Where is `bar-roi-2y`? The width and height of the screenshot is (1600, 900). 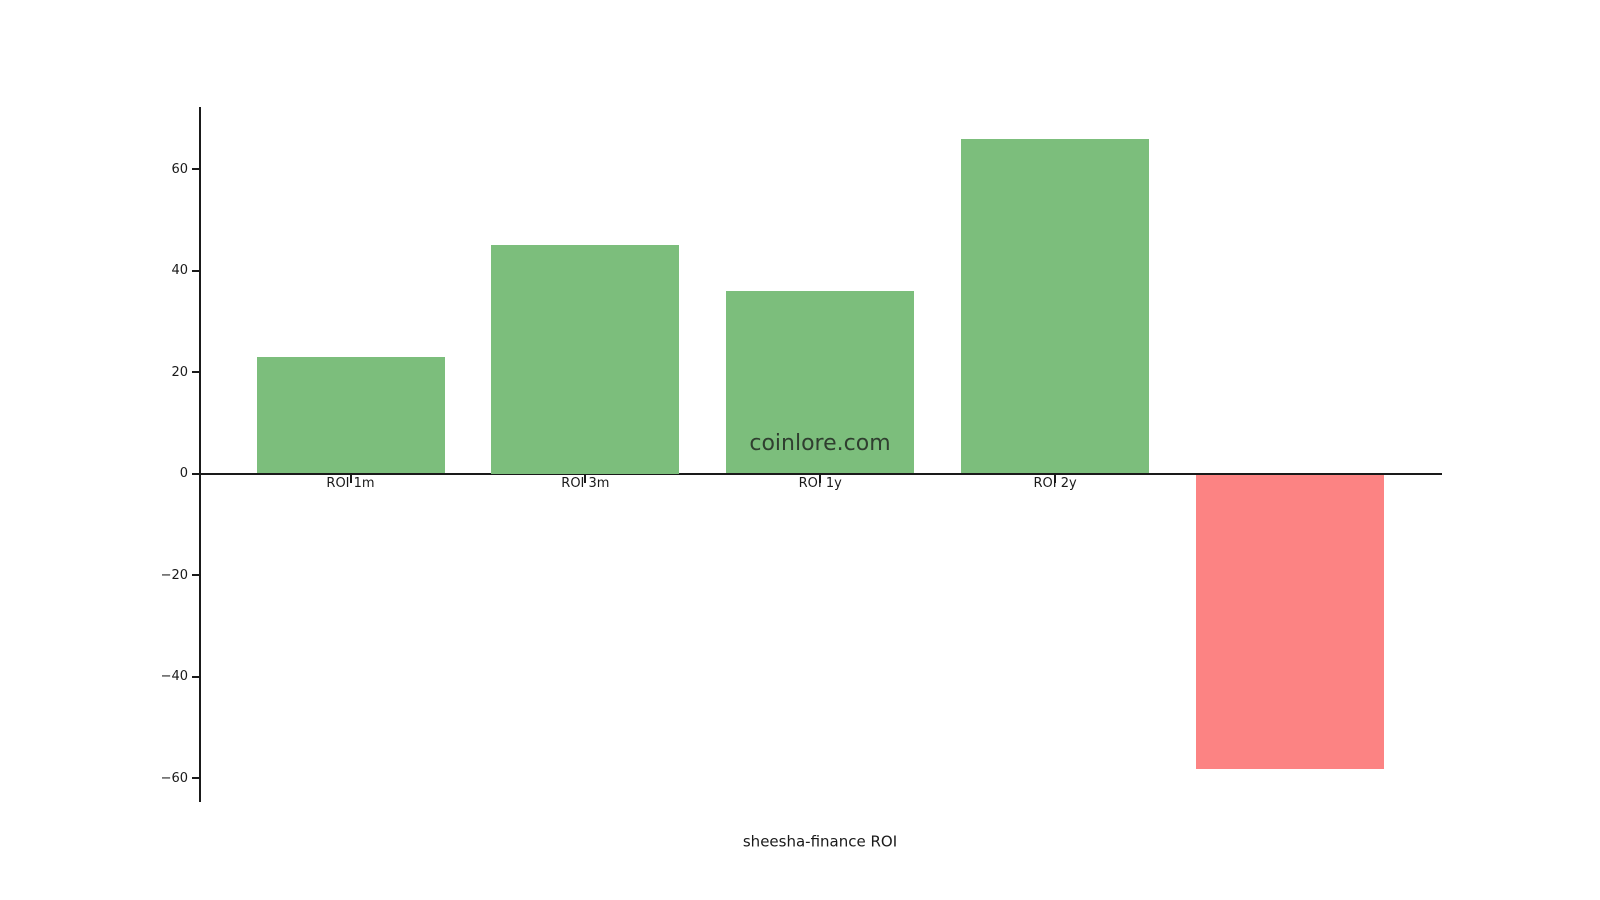
bar-roi-2y is located at coordinates (1055, 306).